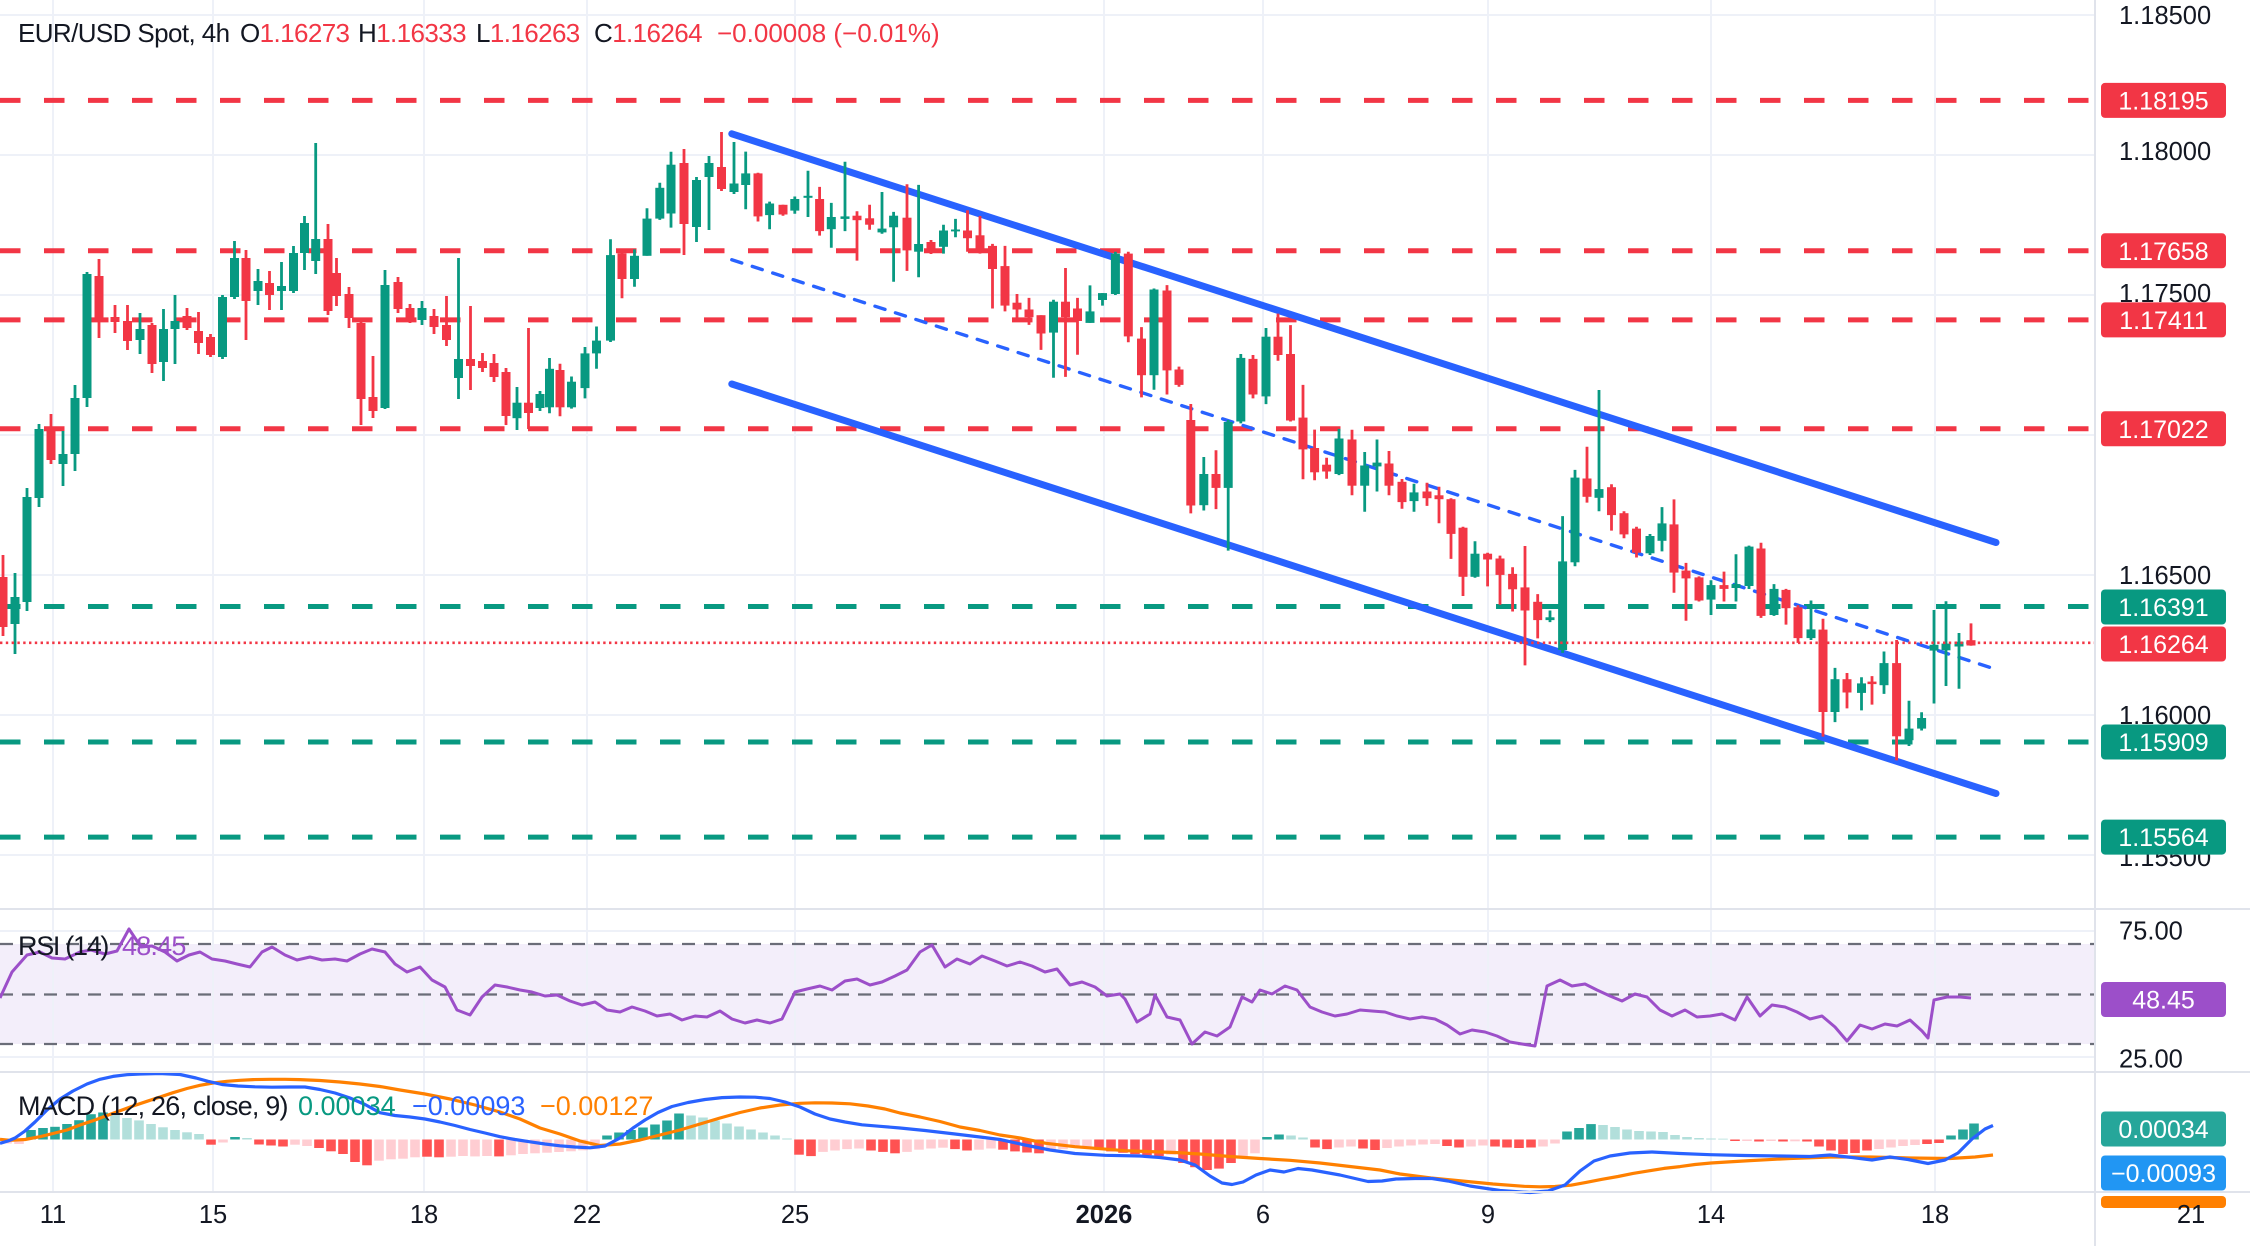  Describe the element at coordinates (795, 1215) in the screenshot. I see `svg-text: 25` at that location.